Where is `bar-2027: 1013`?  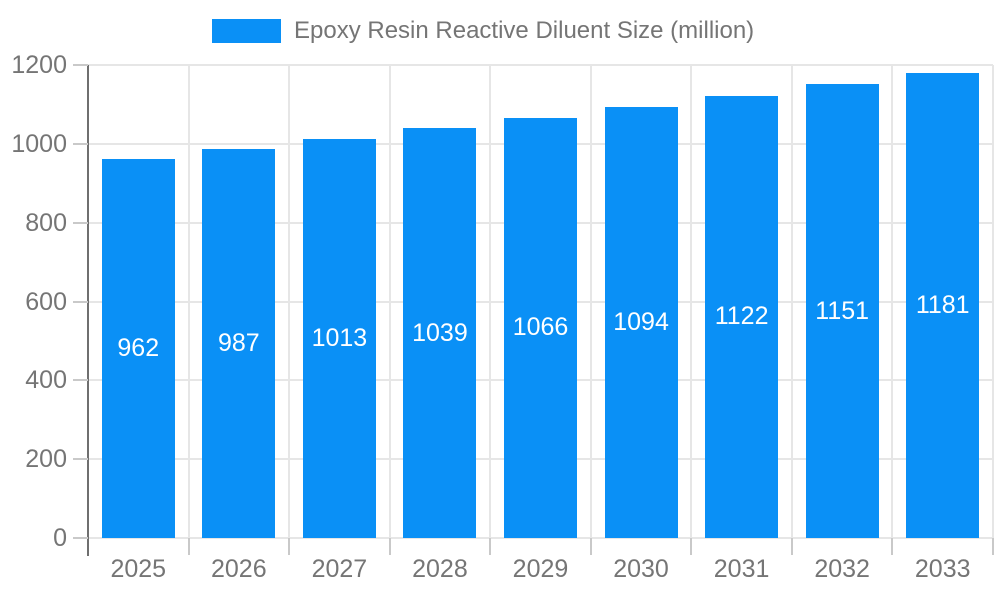
bar-2027: 1013 is located at coordinates (339, 338).